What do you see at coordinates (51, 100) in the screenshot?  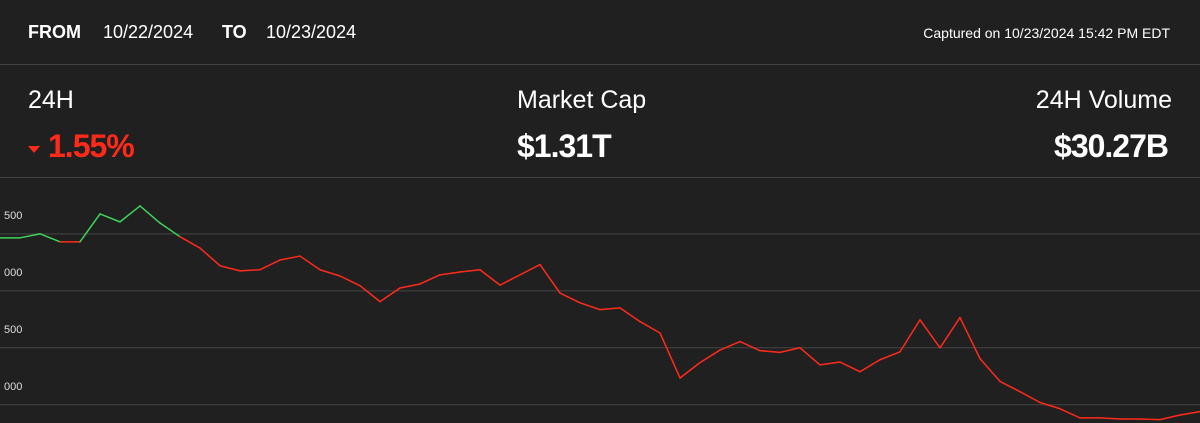 I see `stat-label: 24H` at bounding box center [51, 100].